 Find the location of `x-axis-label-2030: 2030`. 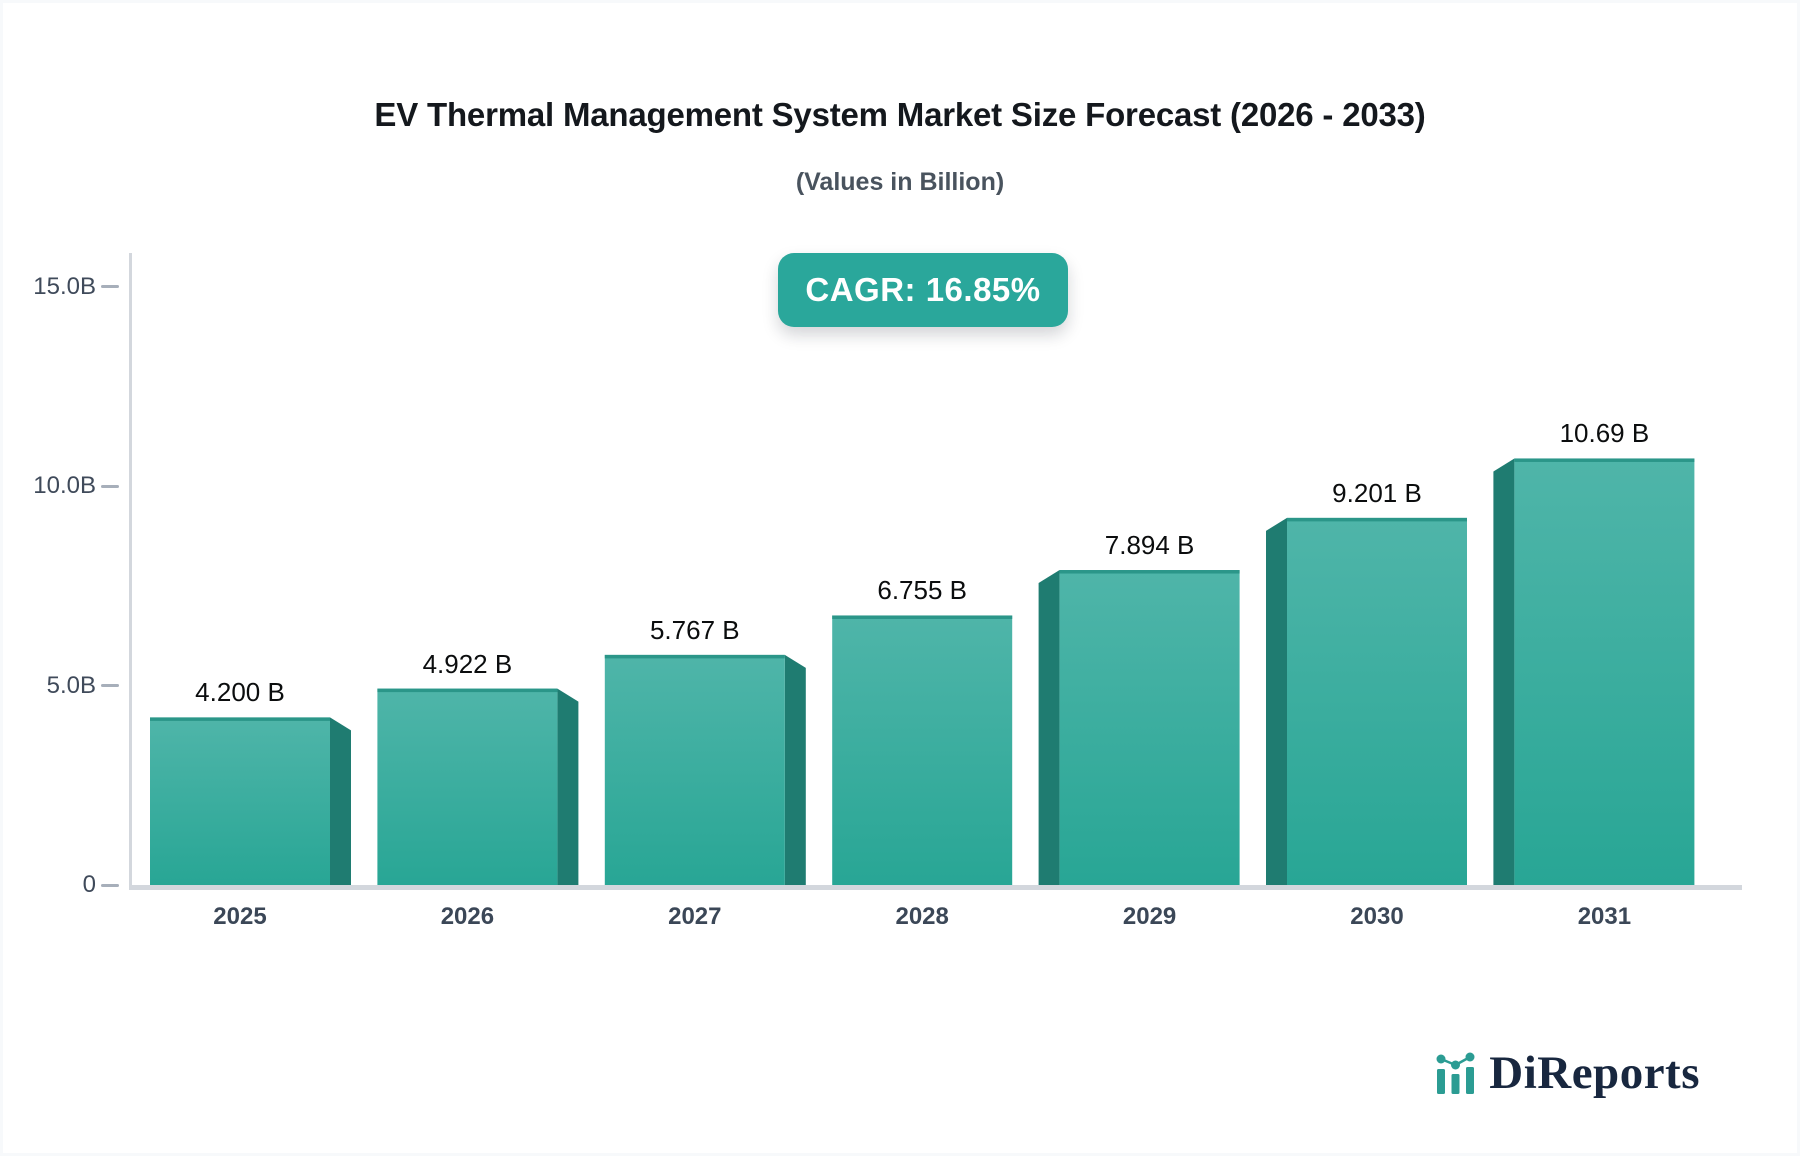

x-axis-label-2030: 2030 is located at coordinates (1377, 916).